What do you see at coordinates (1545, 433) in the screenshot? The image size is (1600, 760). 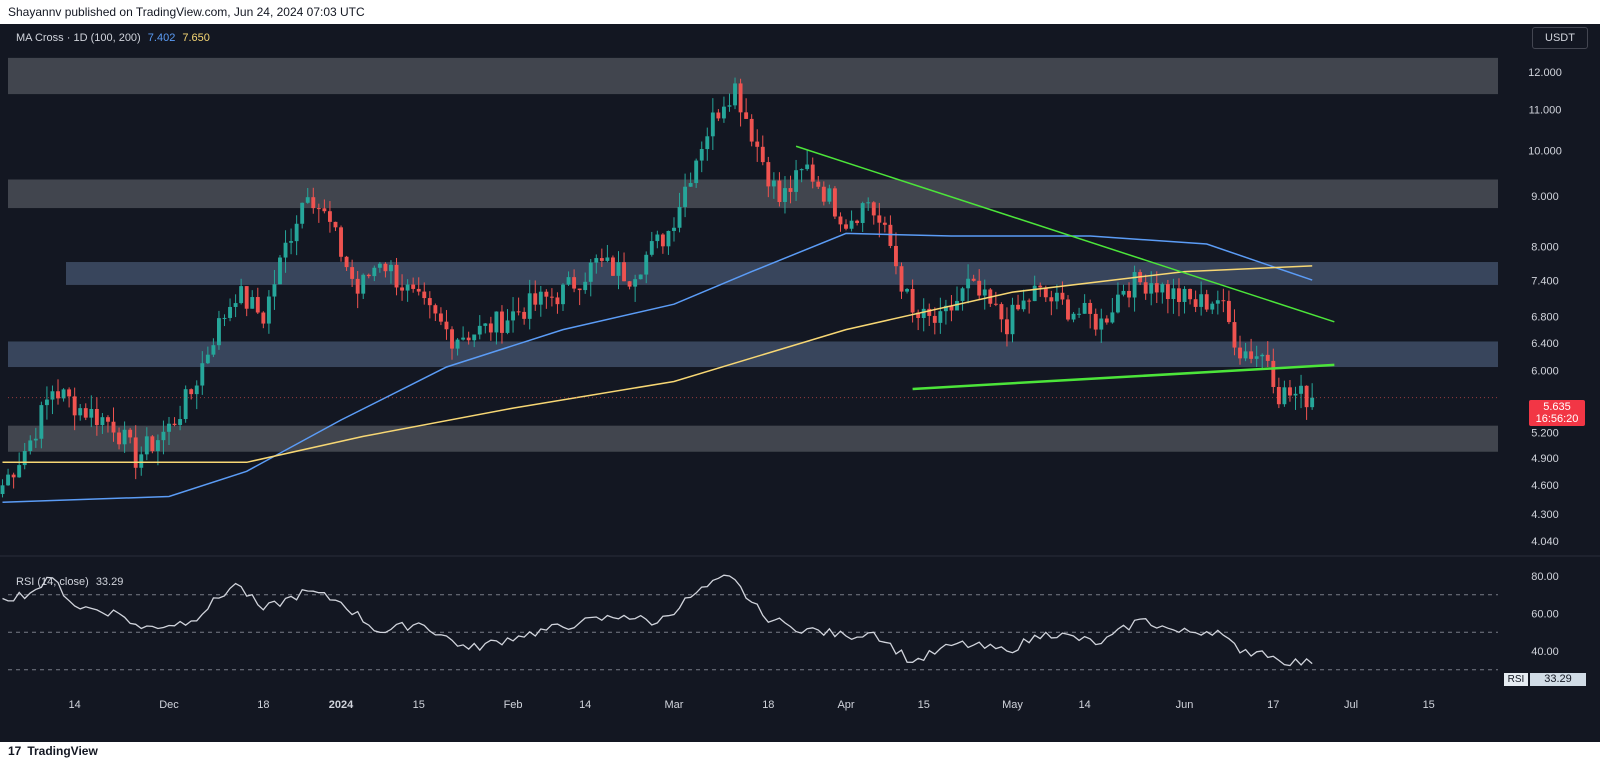 I see `price-tick-label: 5.200` at bounding box center [1545, 433].